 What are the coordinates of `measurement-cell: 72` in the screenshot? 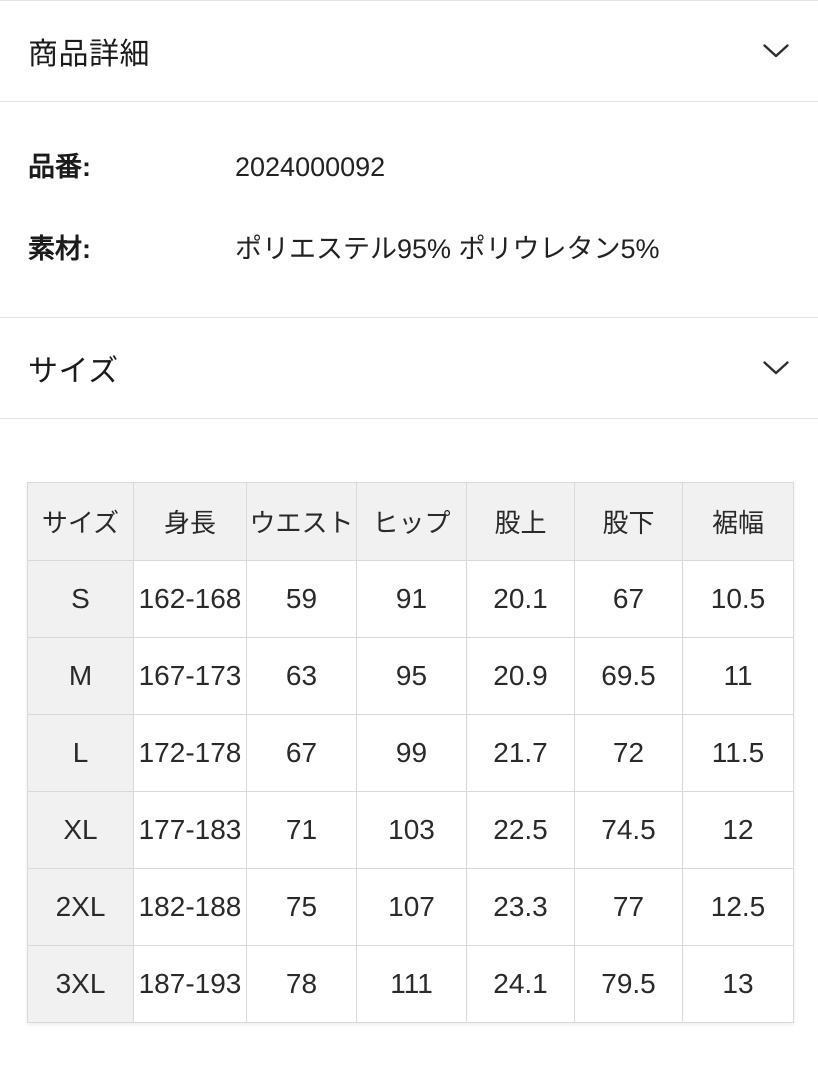 It's located at (628, 753).